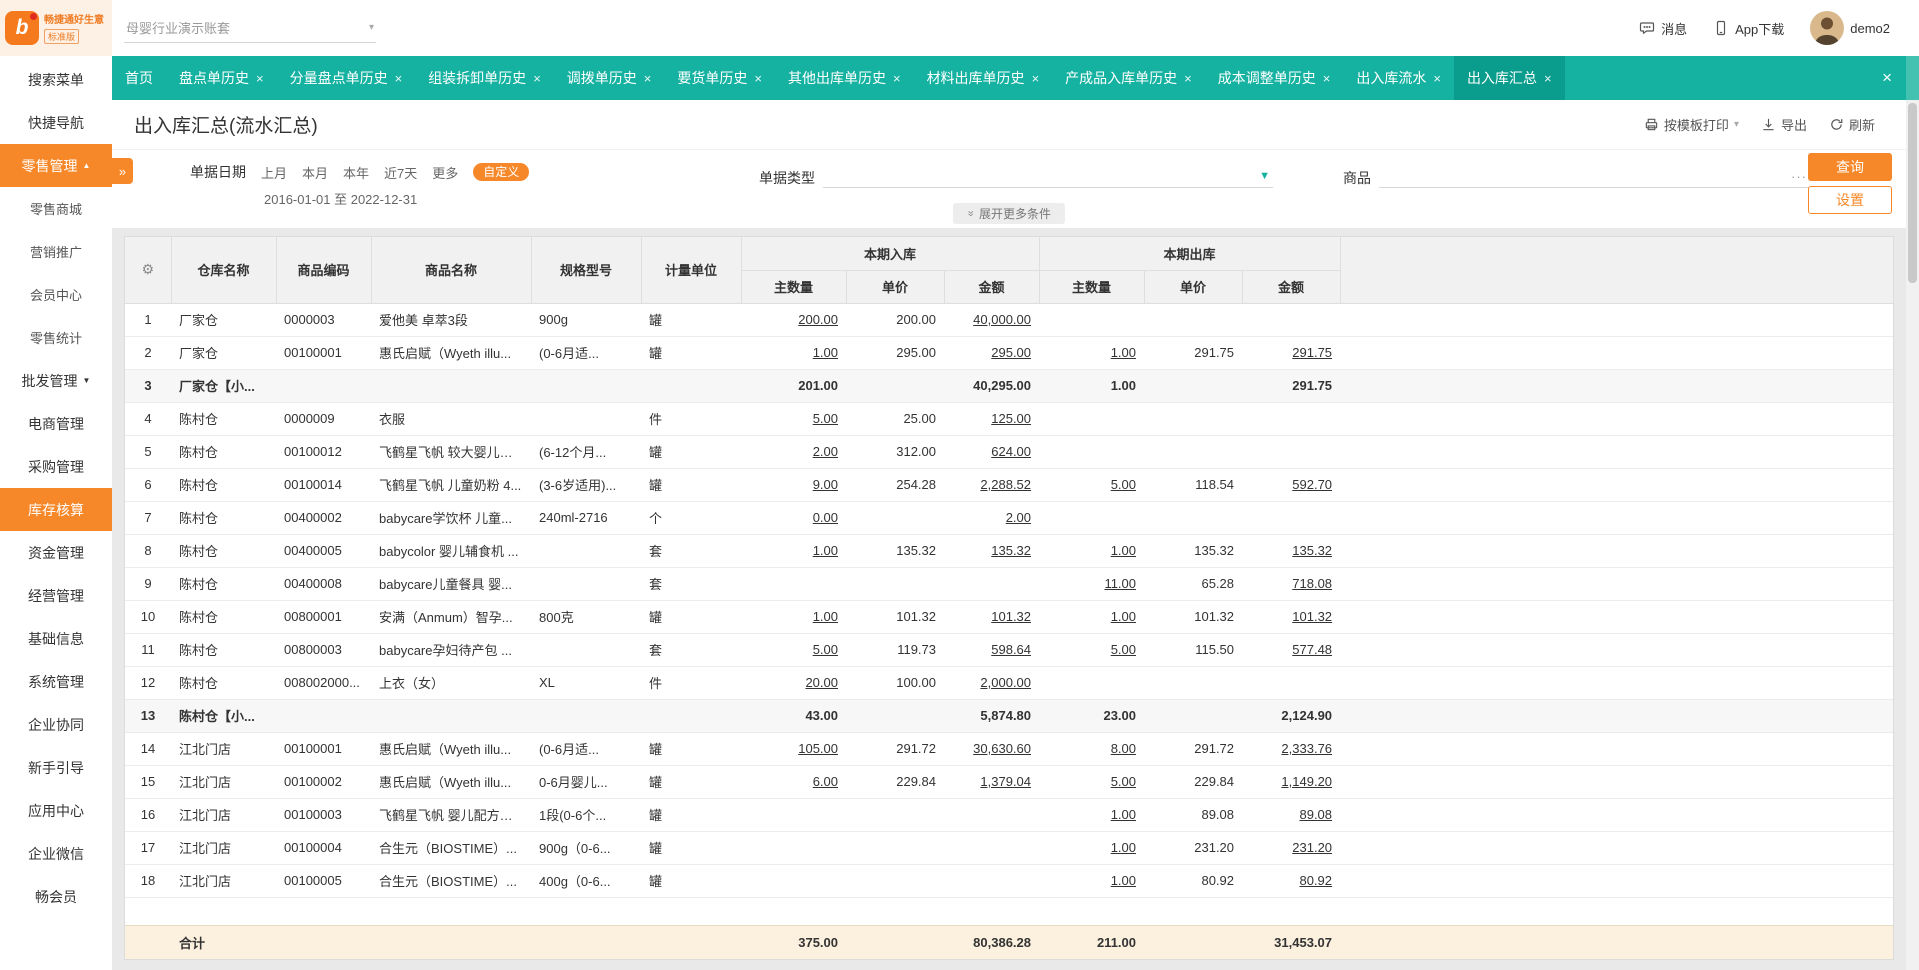 The height and width of the screenshot is (970, 1919). Describe the element at coordinates (1398, 78) in the screenshot. I see `tab-item: 出入库流水 ×` at that location.